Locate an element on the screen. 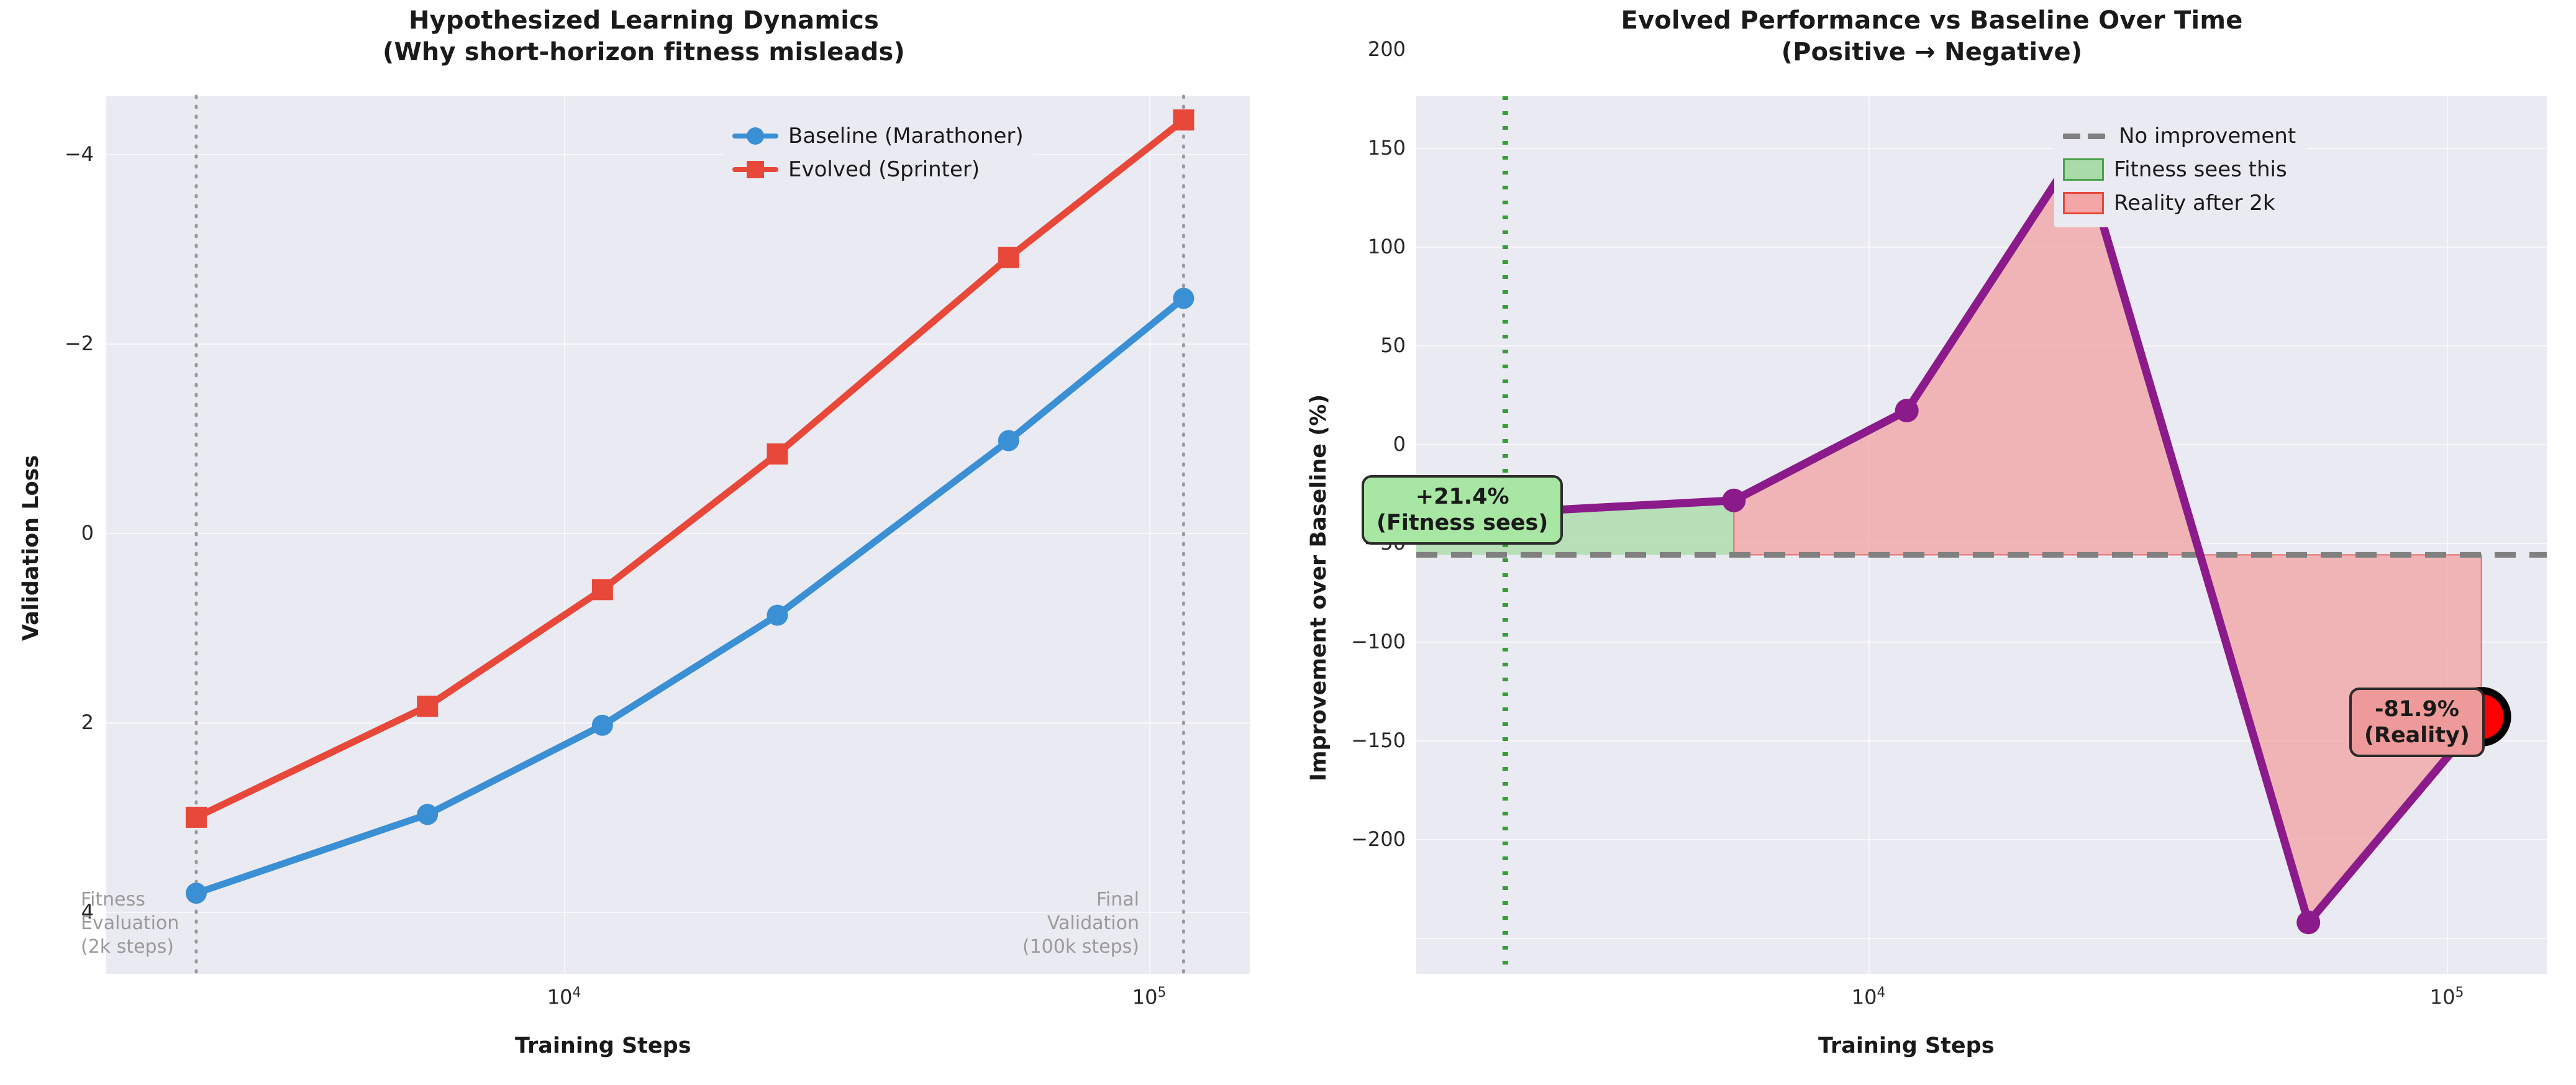 The height and width of the screenshot is (1085, 2576). left-ytick: 0 is located at coordinates (87, 533).